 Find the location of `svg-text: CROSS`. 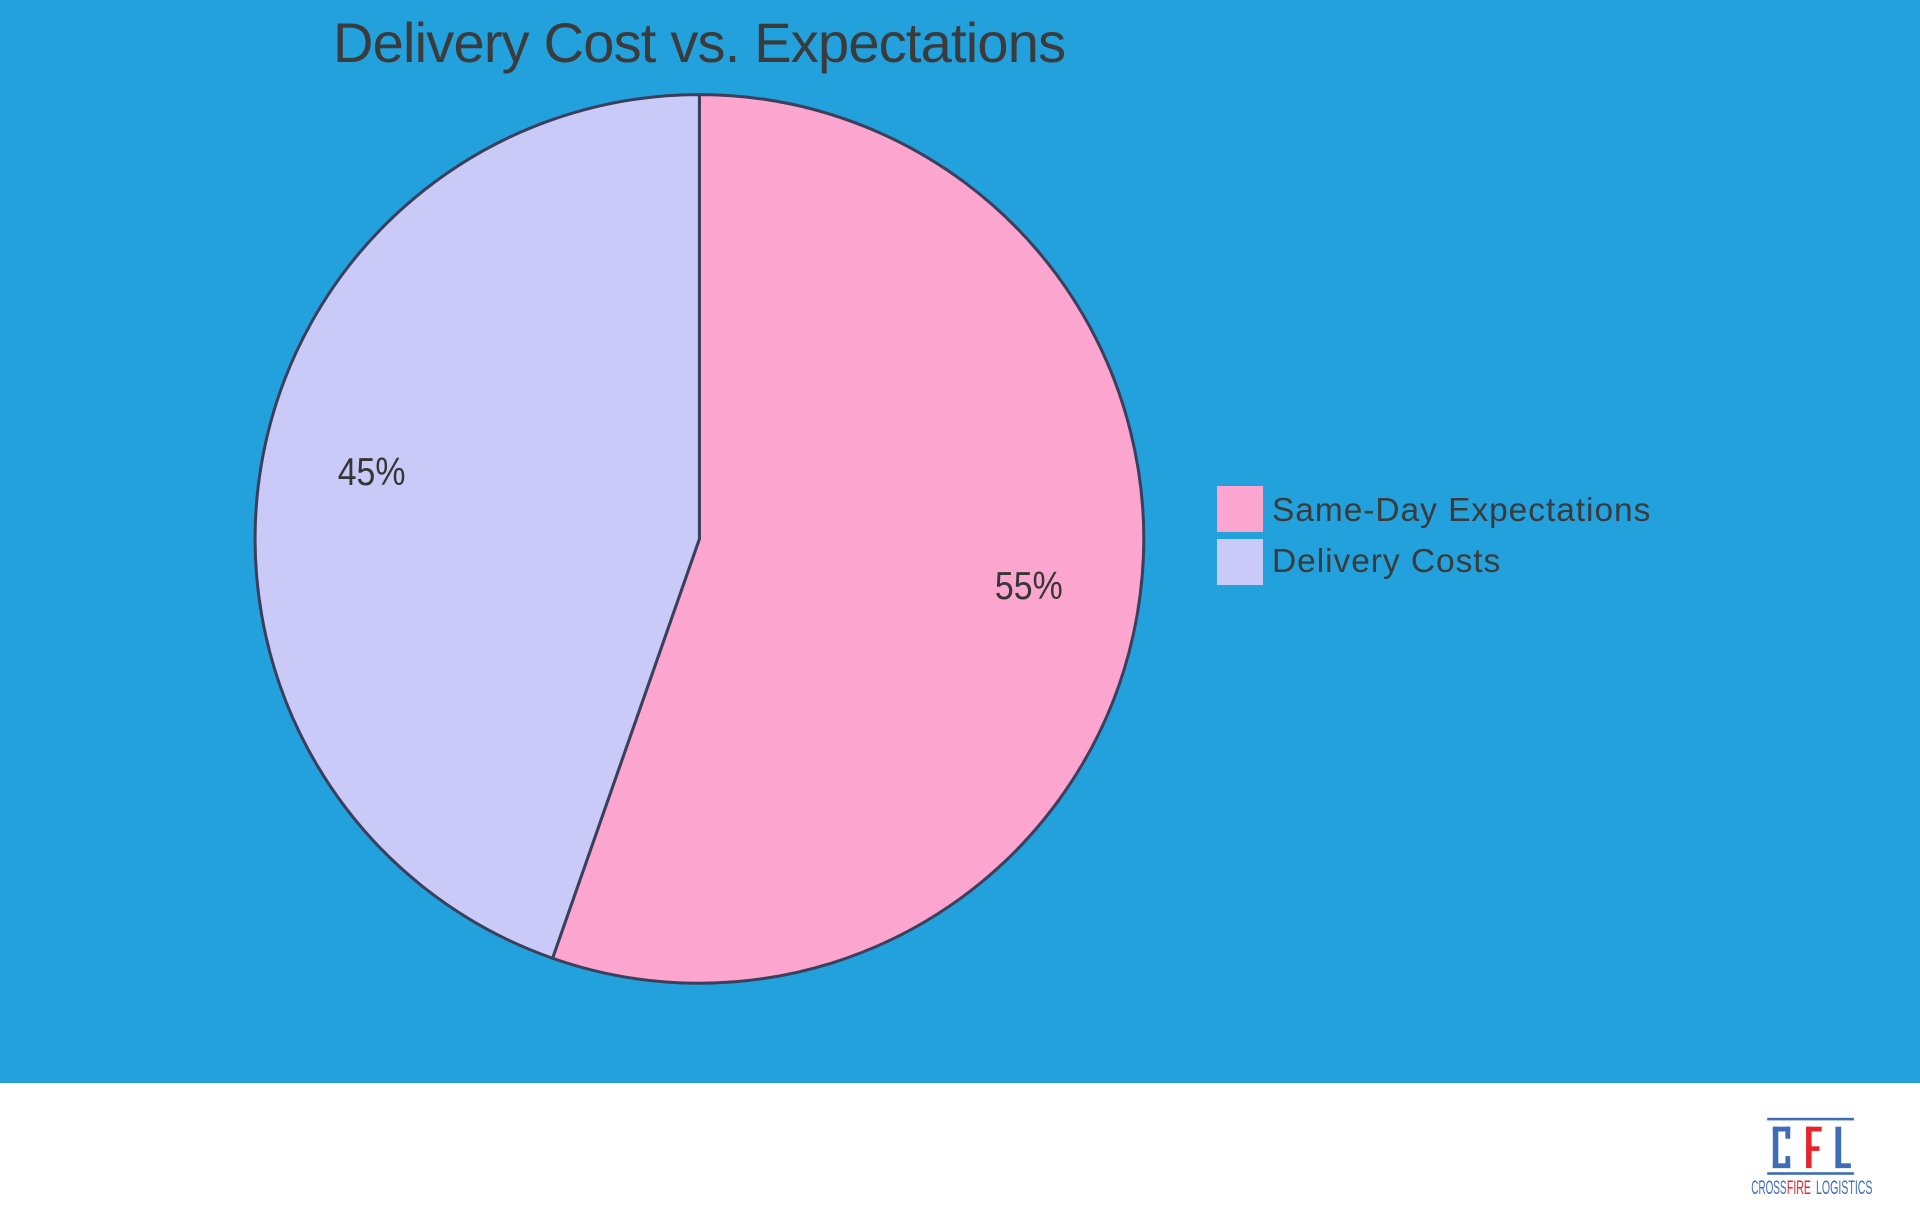

svg-text: CROSS is located at coordinates (1768, 1188).